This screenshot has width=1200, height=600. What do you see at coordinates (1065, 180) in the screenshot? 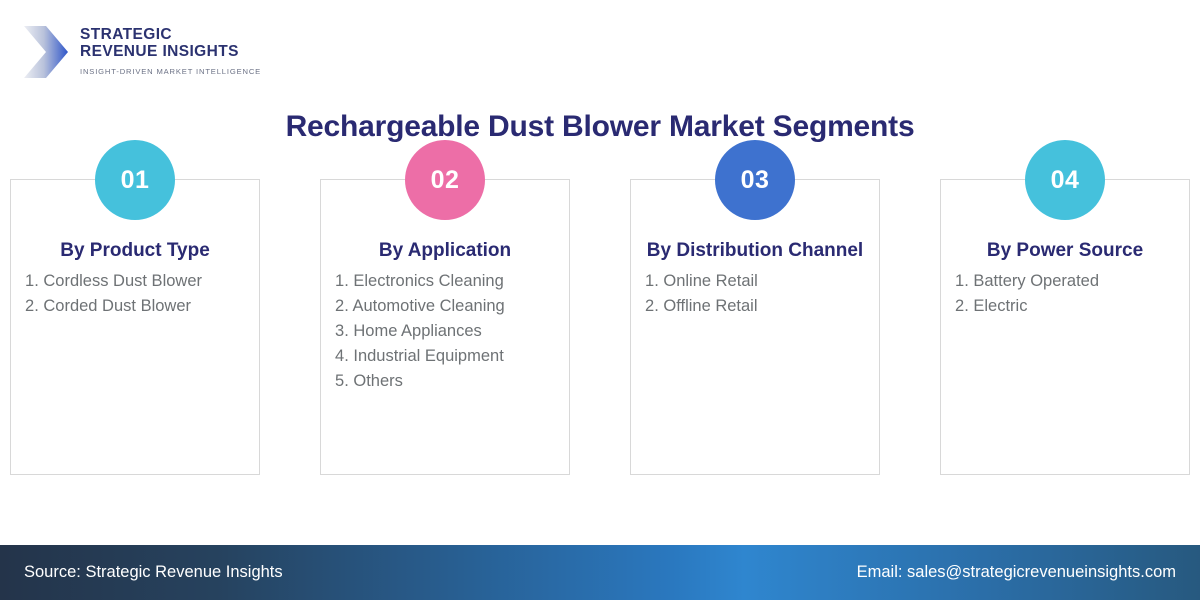
I see `segment-badge-04: 04` at bounding box center [1065, 180].